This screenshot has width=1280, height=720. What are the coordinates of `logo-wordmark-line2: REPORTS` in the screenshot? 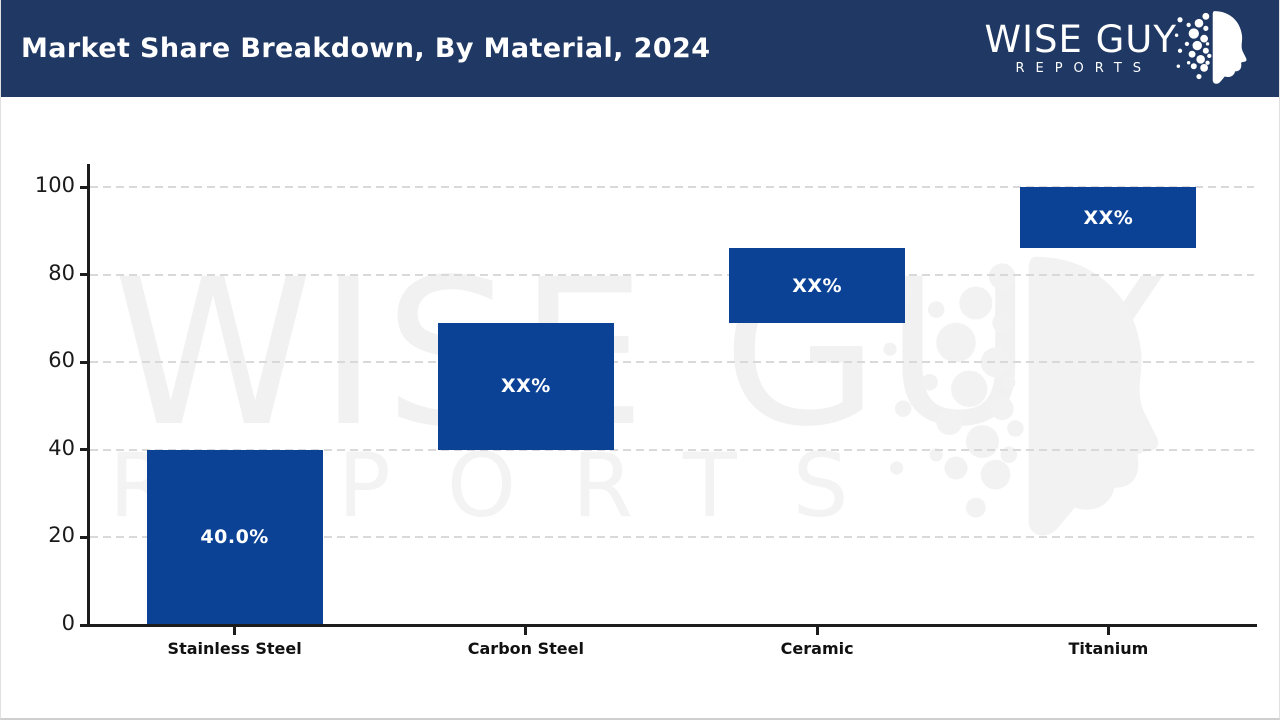 It's located at (1084, 68).